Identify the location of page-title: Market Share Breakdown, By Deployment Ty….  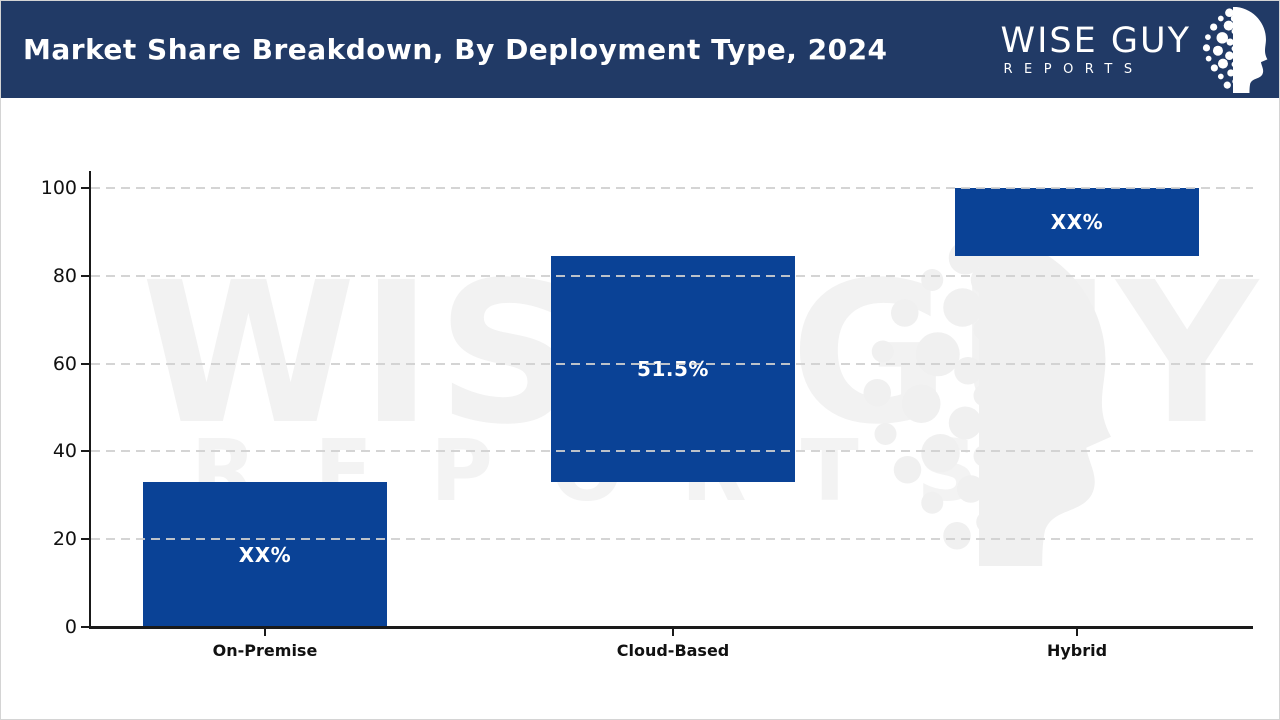
(455, 49).